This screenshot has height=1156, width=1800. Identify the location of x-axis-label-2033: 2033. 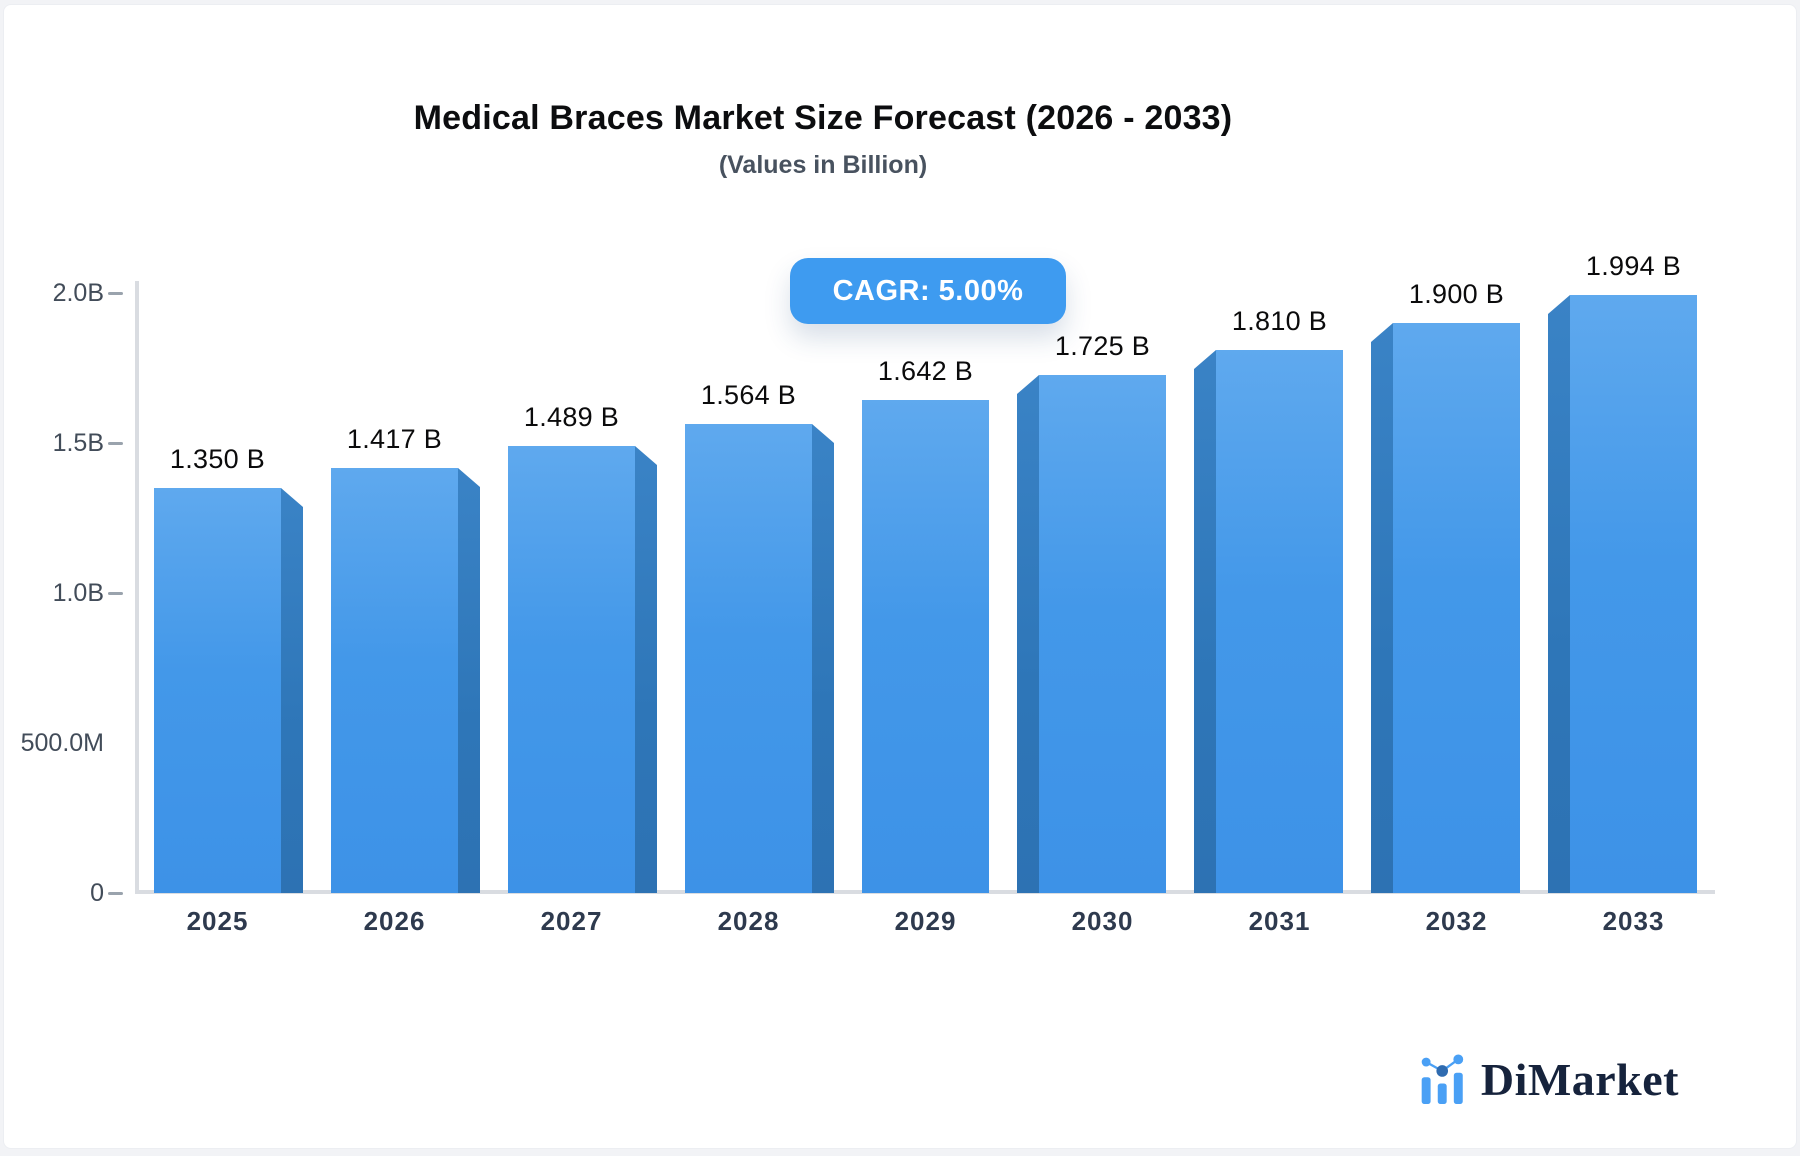
(1633, 921).